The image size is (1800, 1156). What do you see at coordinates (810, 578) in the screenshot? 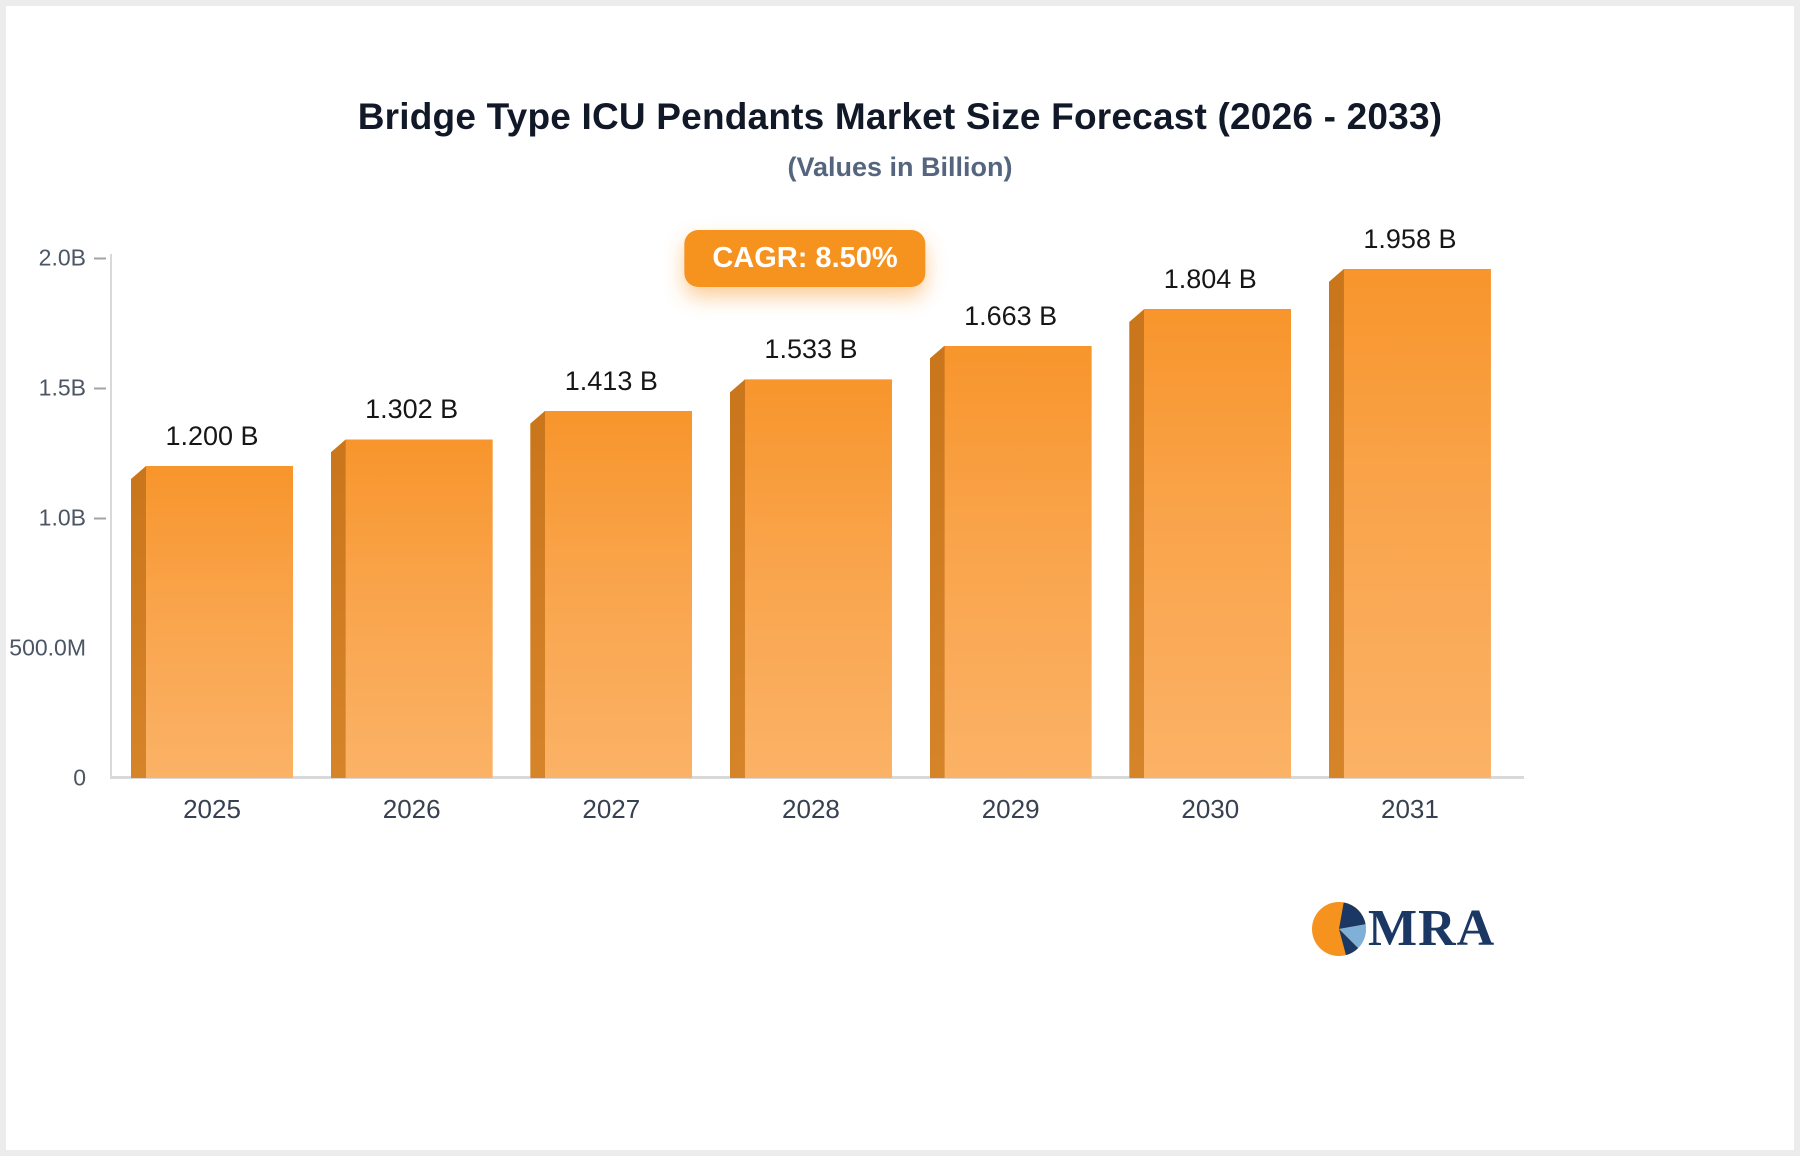
I see `bar-2028` at bounding box center [810, 578].